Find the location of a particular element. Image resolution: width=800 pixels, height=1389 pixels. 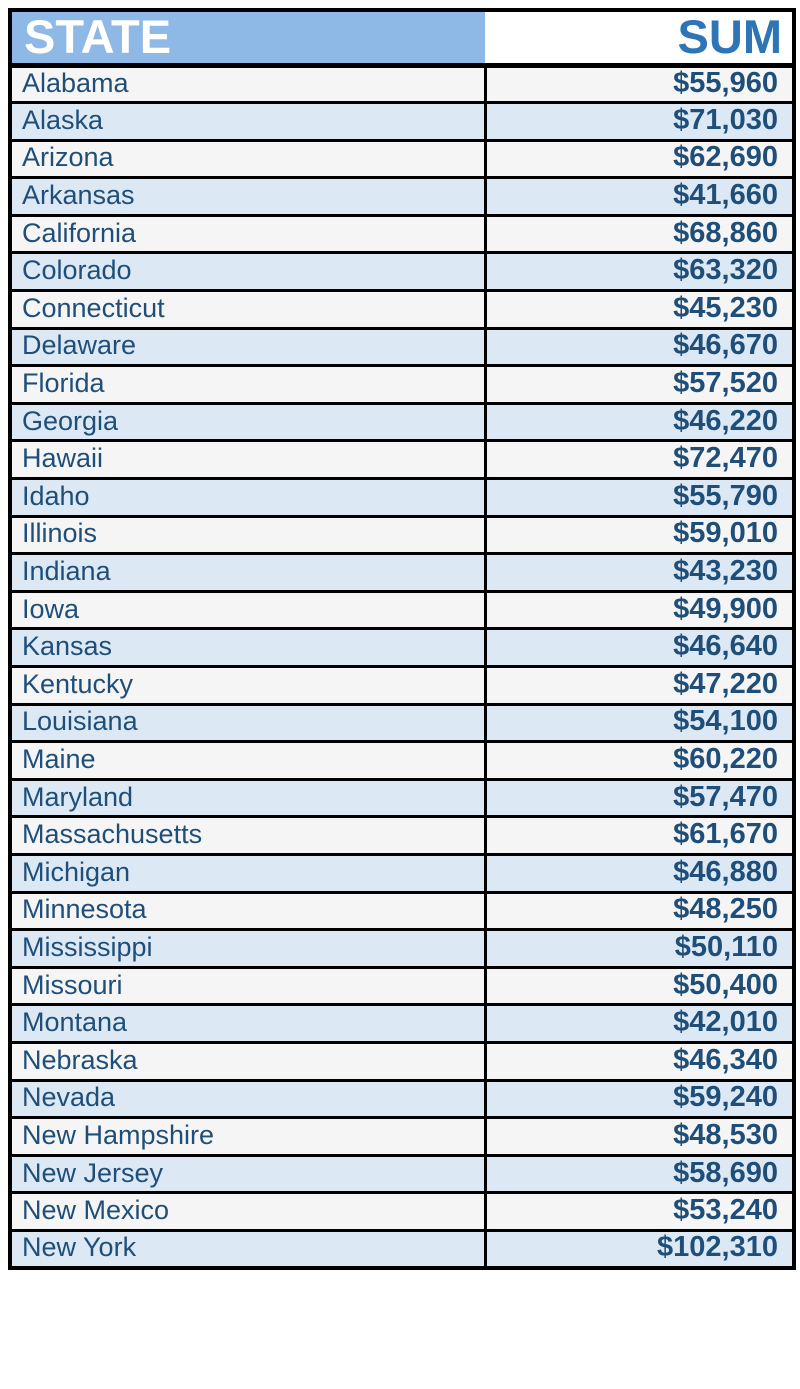

column-header-sum: SUM is located at coordinates (639, 39).